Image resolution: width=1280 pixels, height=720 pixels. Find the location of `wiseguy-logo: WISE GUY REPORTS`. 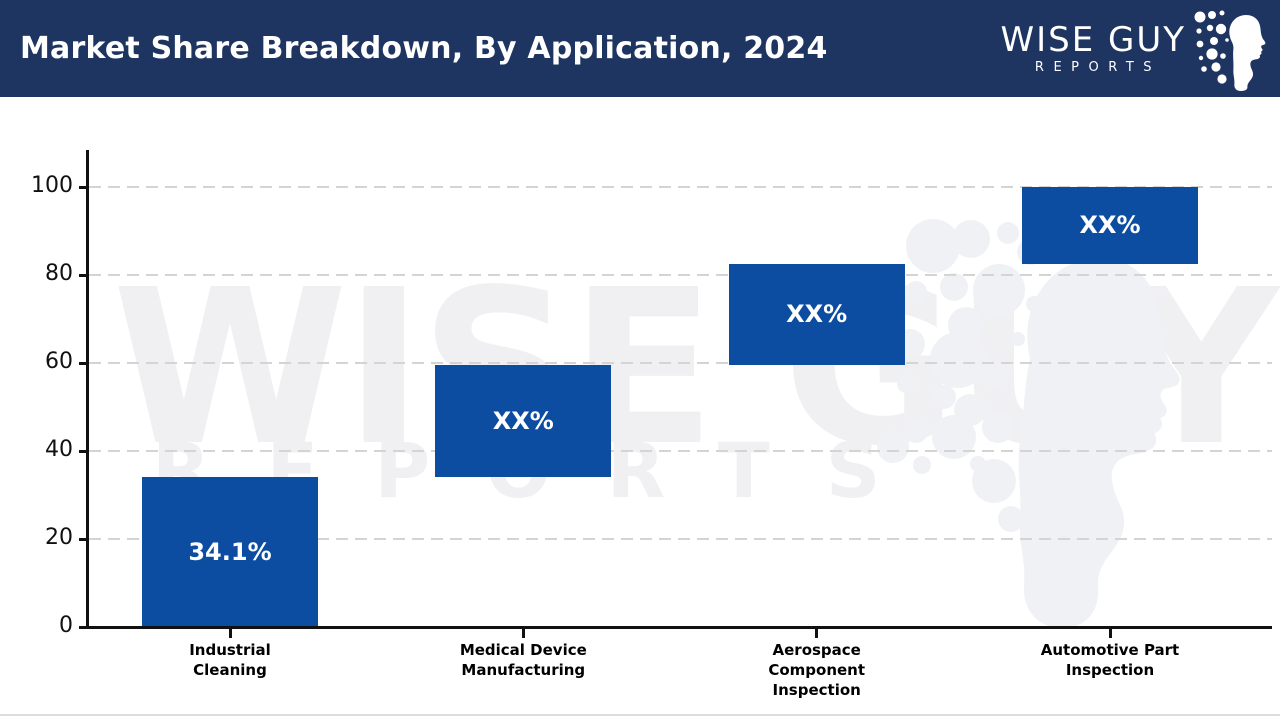

wiseguy-logo: WISE GUY REPORTS is located at coordinates (1133, 48).